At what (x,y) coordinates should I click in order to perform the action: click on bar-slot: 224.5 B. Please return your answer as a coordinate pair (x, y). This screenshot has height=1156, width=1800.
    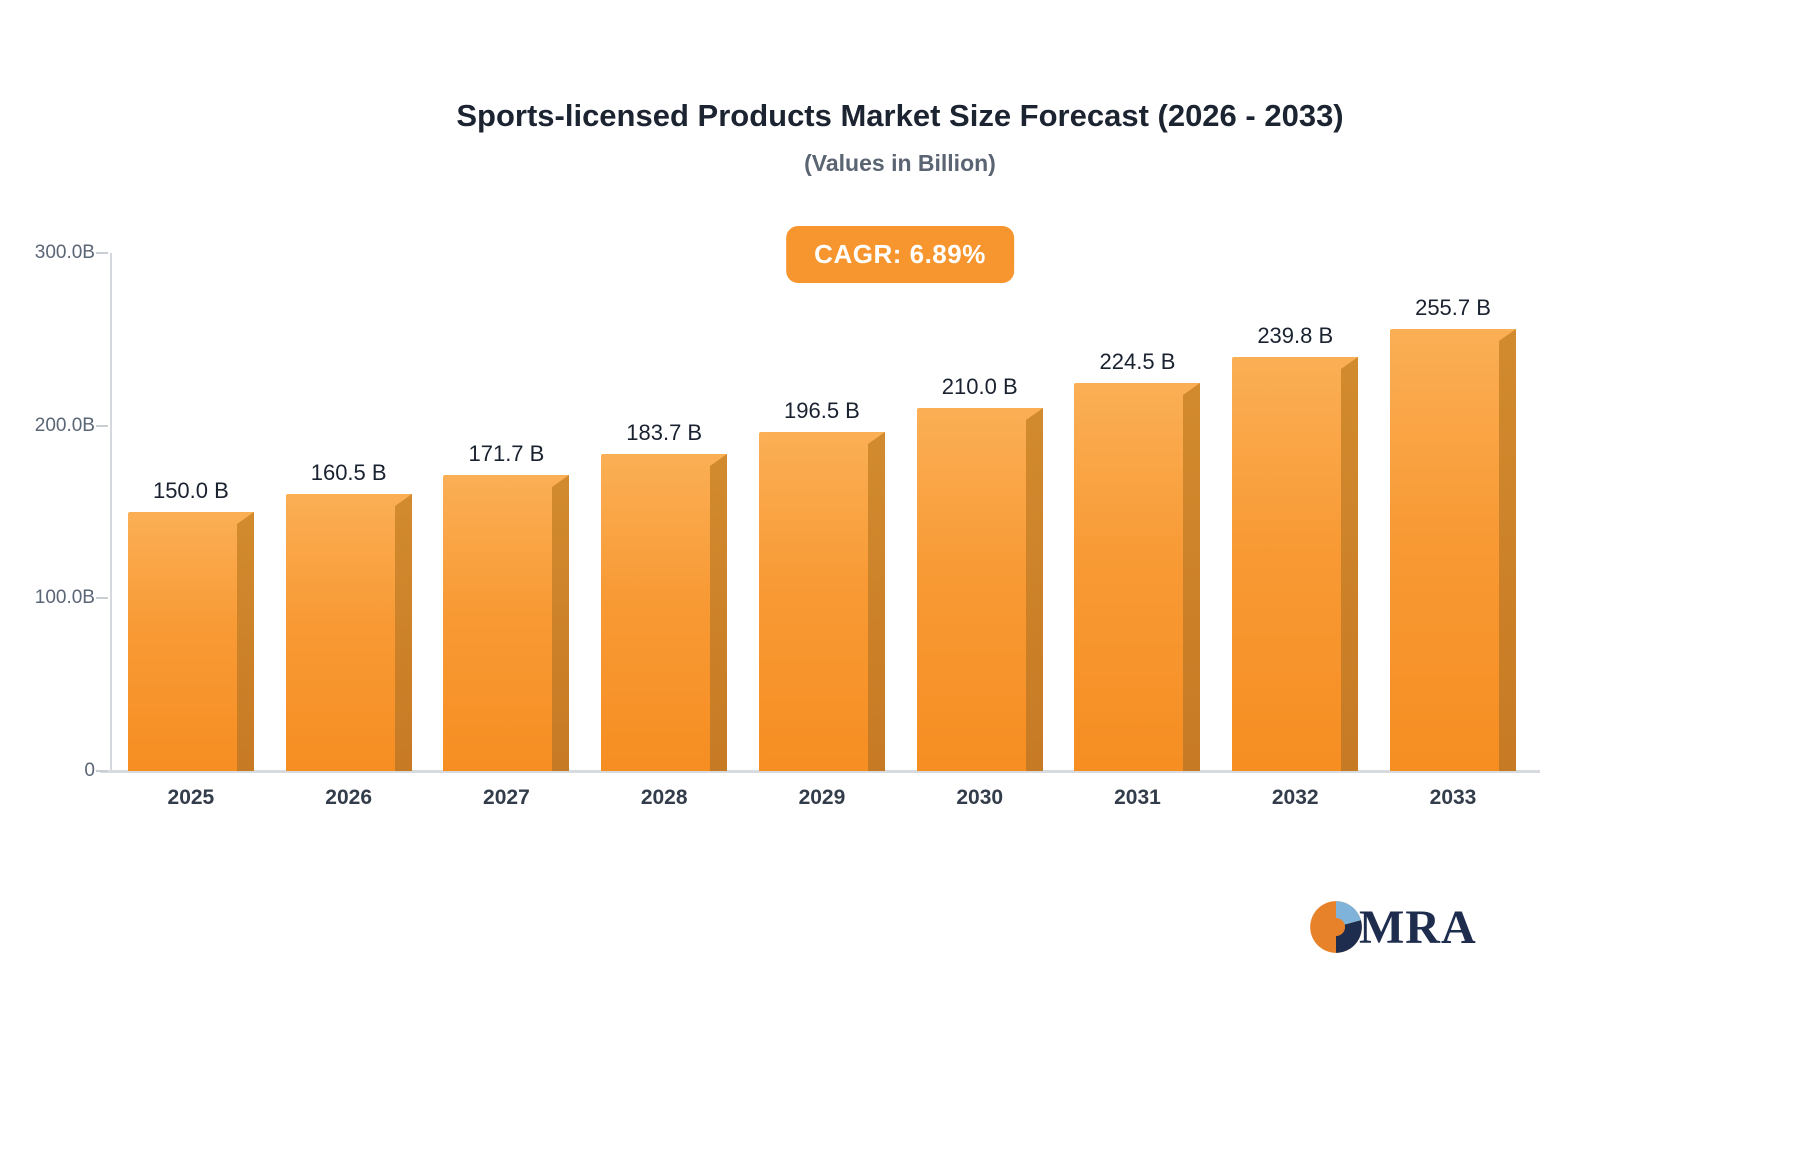
    Looking at the image, I should click on (1137, 512).